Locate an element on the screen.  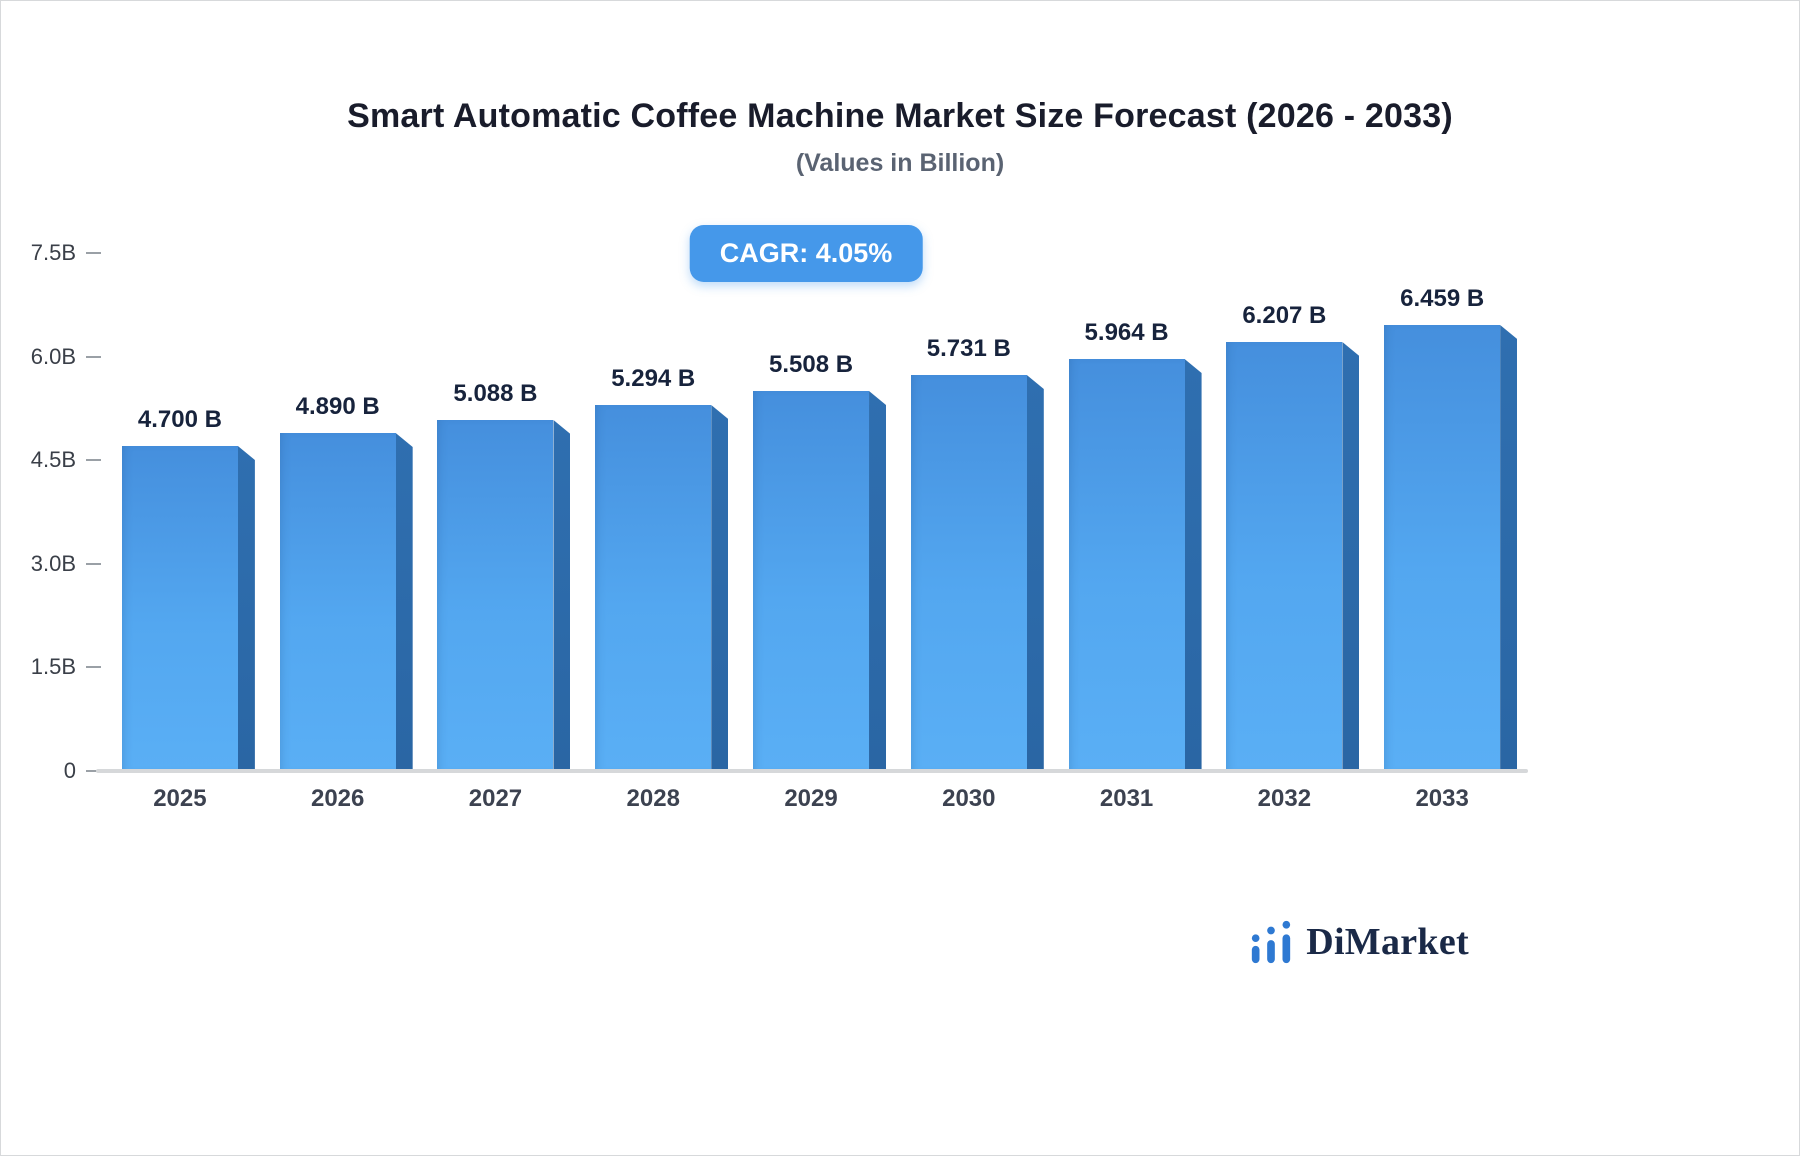
bar-value-label: 5.088 B is located at coordinates (495, 393).